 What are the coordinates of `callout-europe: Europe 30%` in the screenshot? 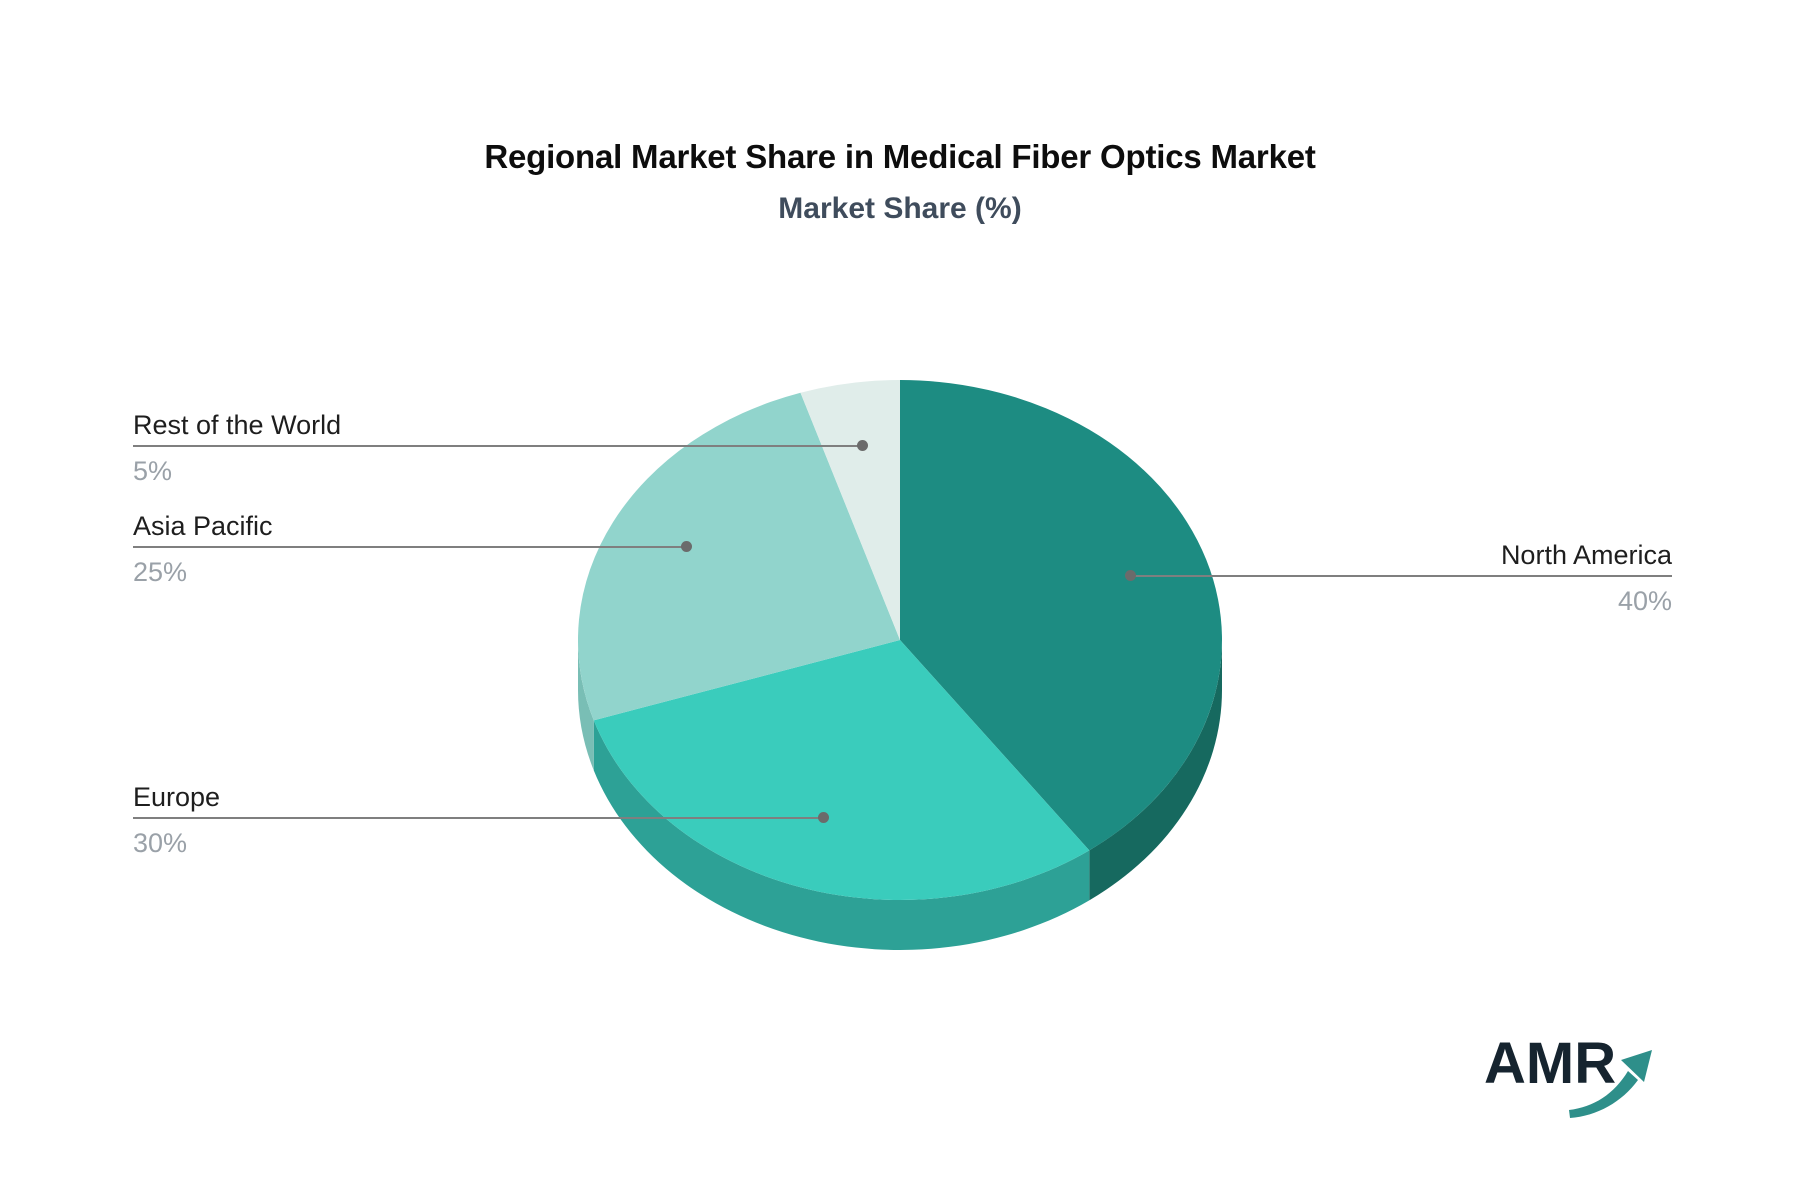 It's located at (481, 820).